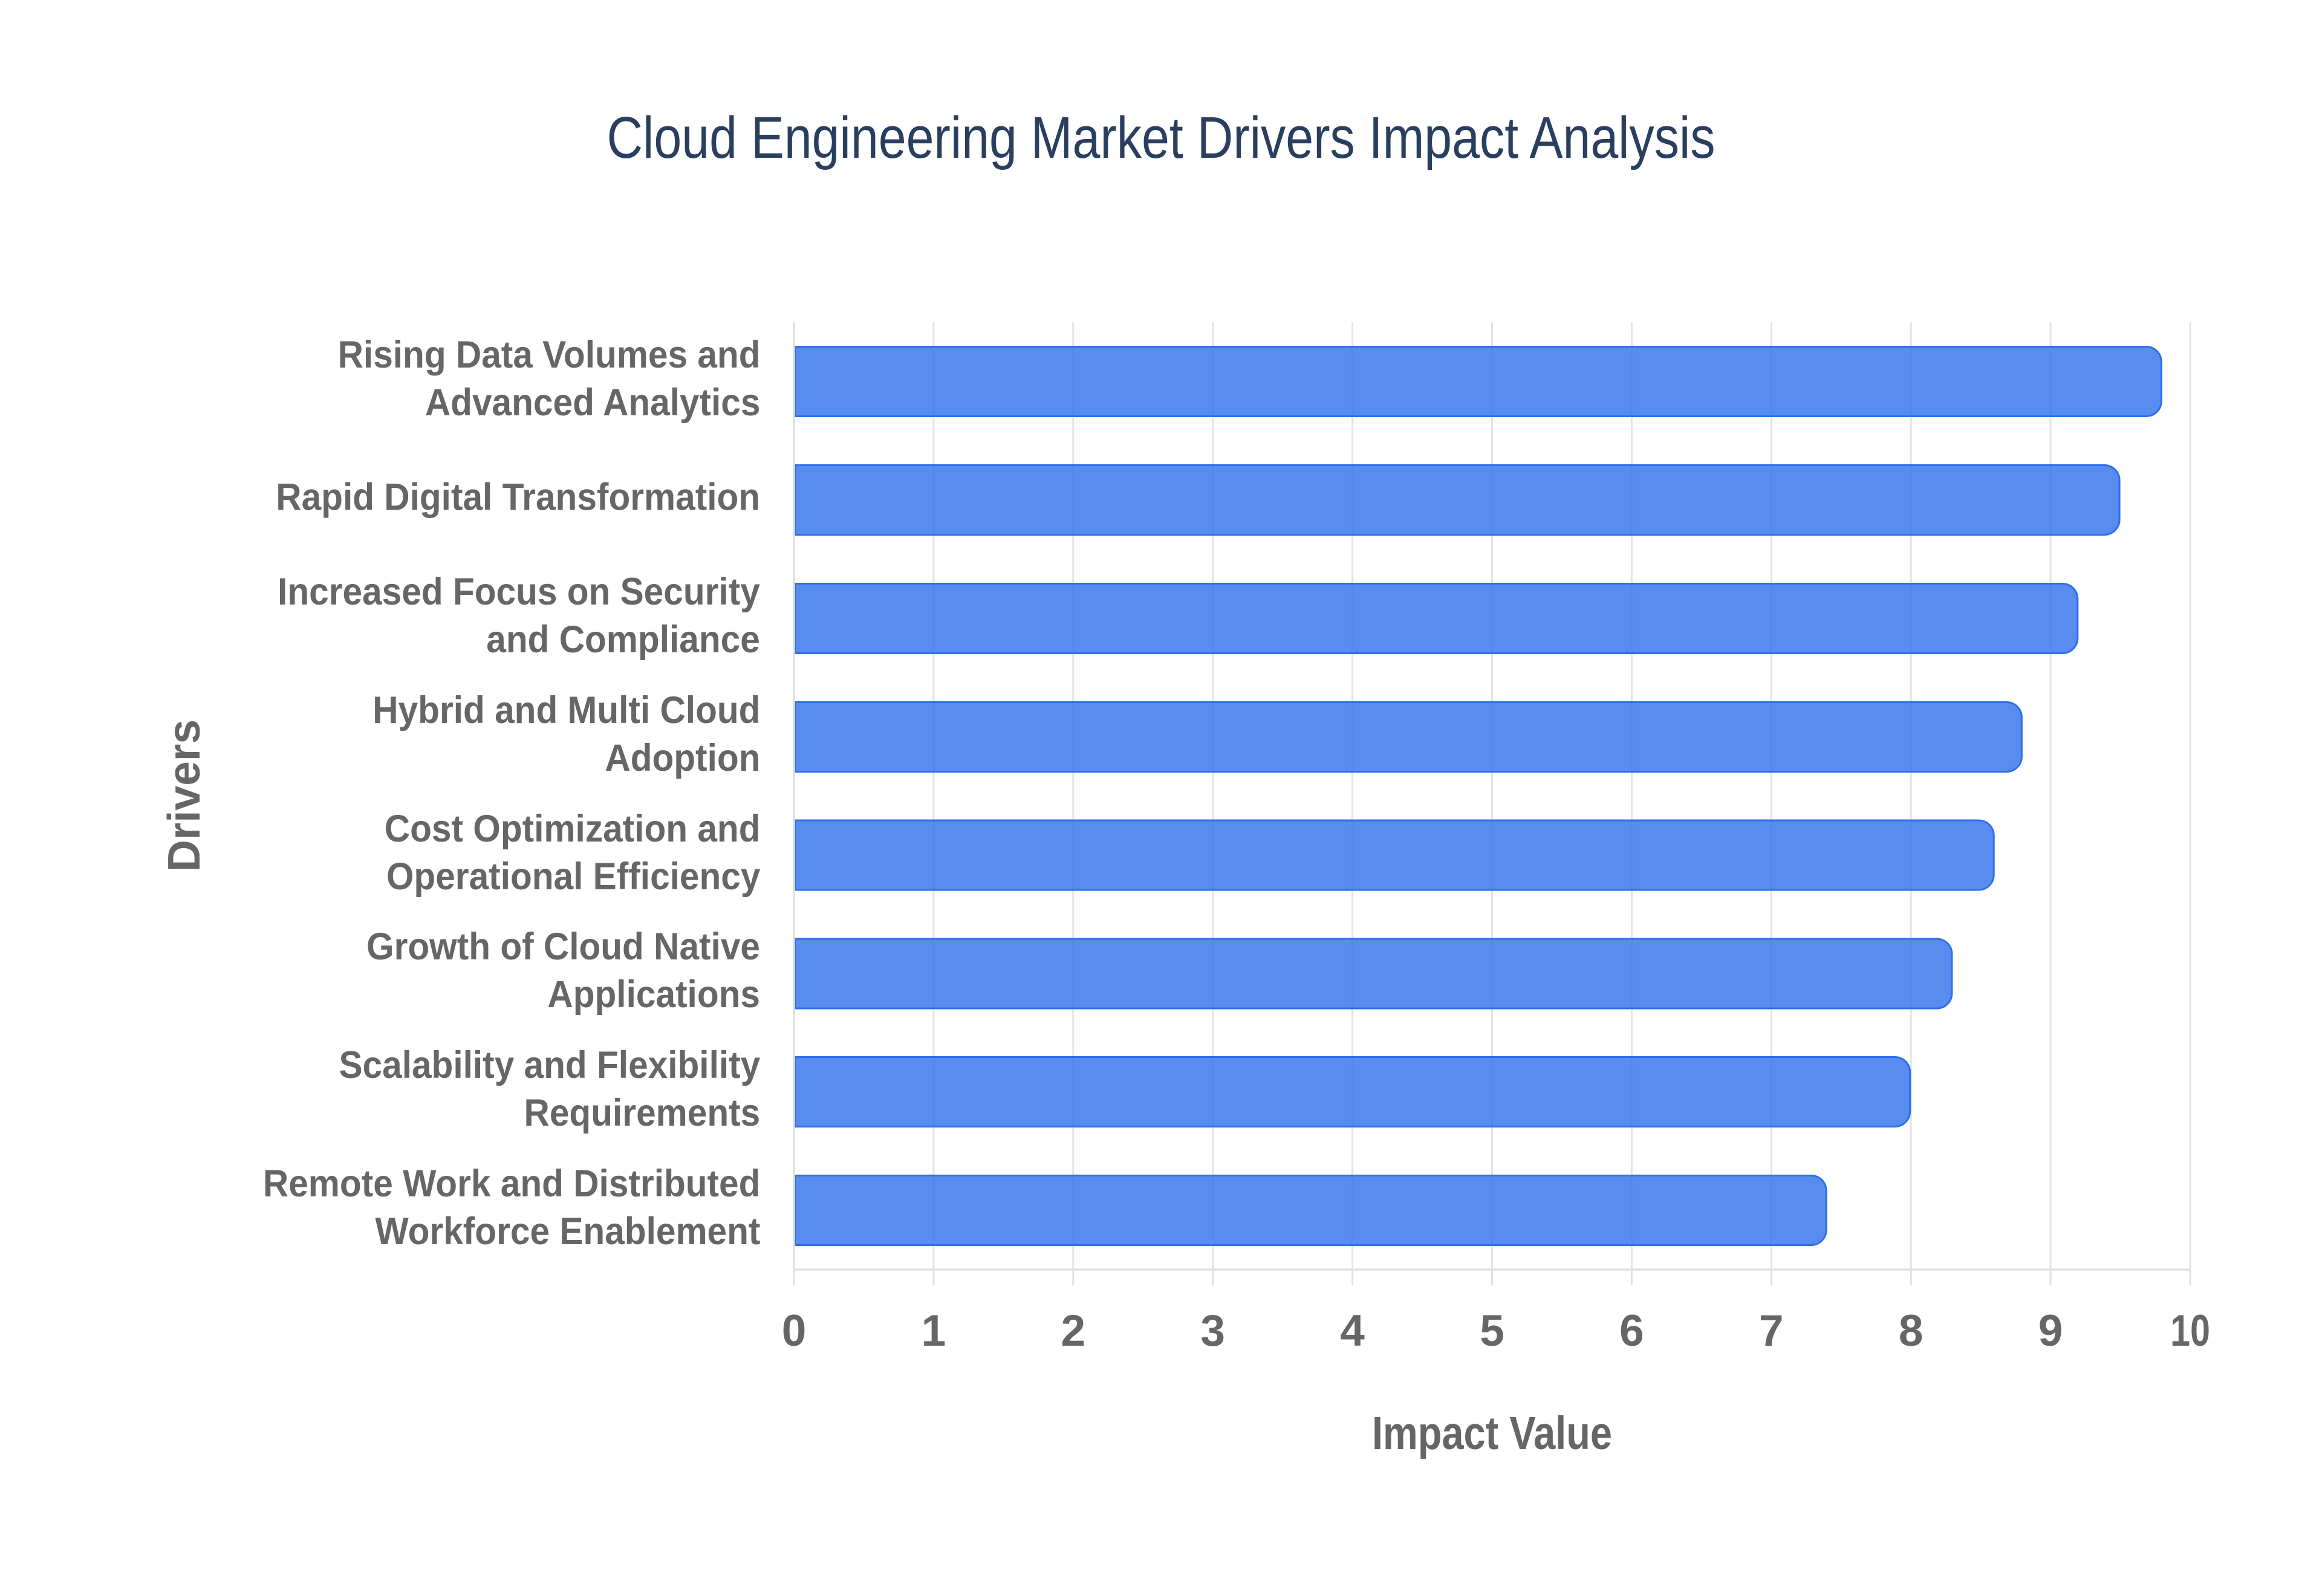  Describe the element at coordinates (1631, 1330) in the screenshot. I see `svg-text: 6` at that location.